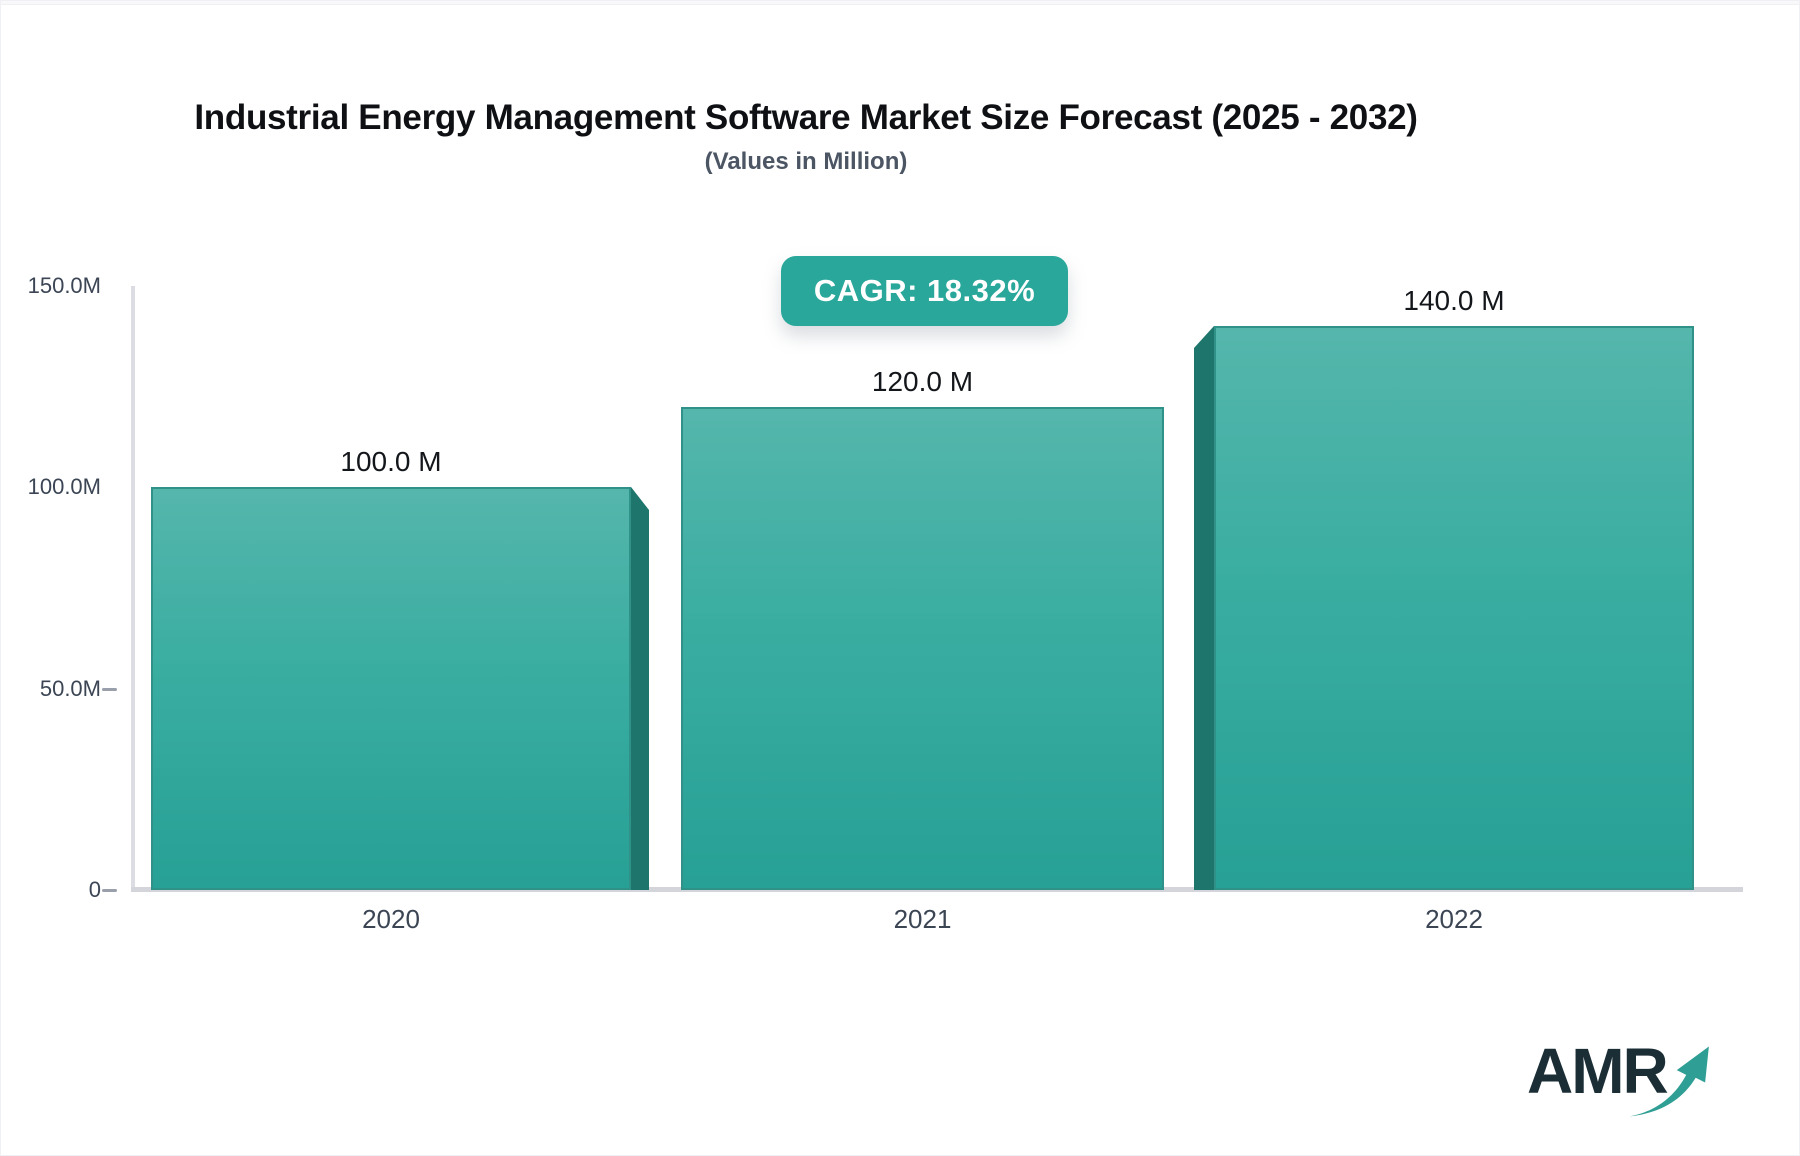 The height and width of the screenshot is (1156, 1800). What do you see at coordinates (1598, 1071) in the screenshot?
I see `amr-logo-text: AMR` at bounding box center [1598, 1071].